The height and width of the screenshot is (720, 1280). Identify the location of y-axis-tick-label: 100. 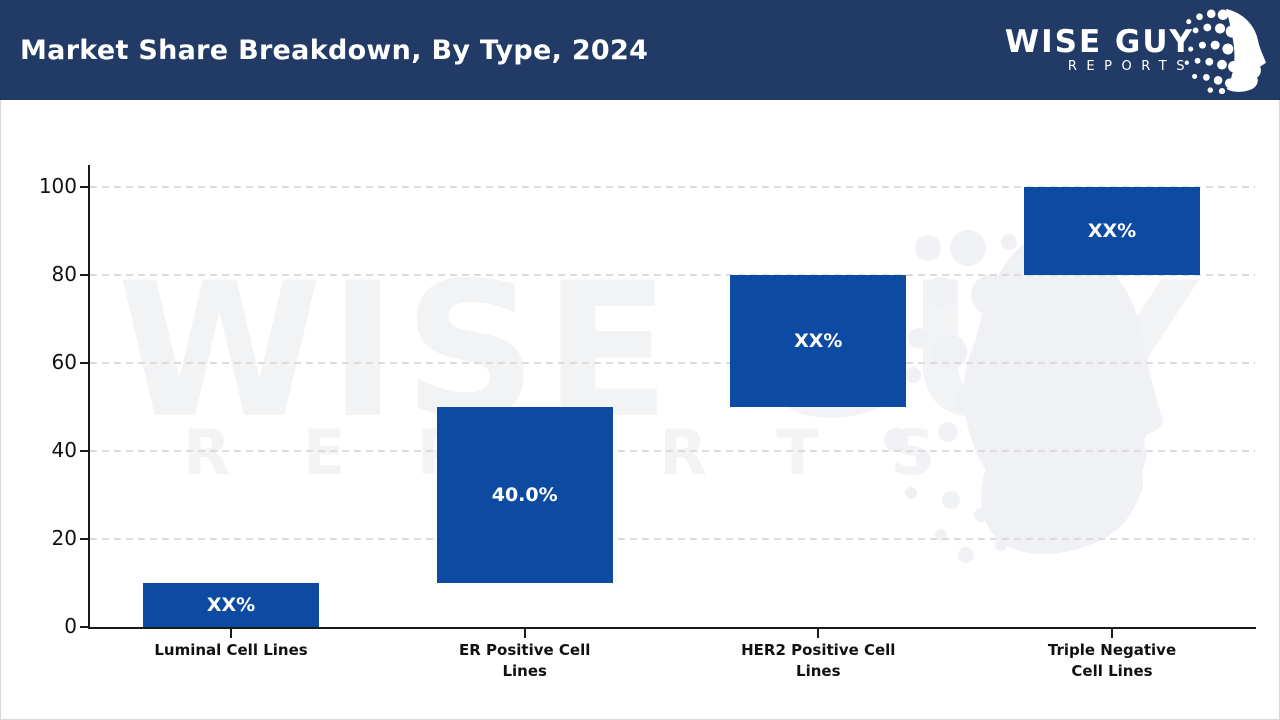
(57, 186).